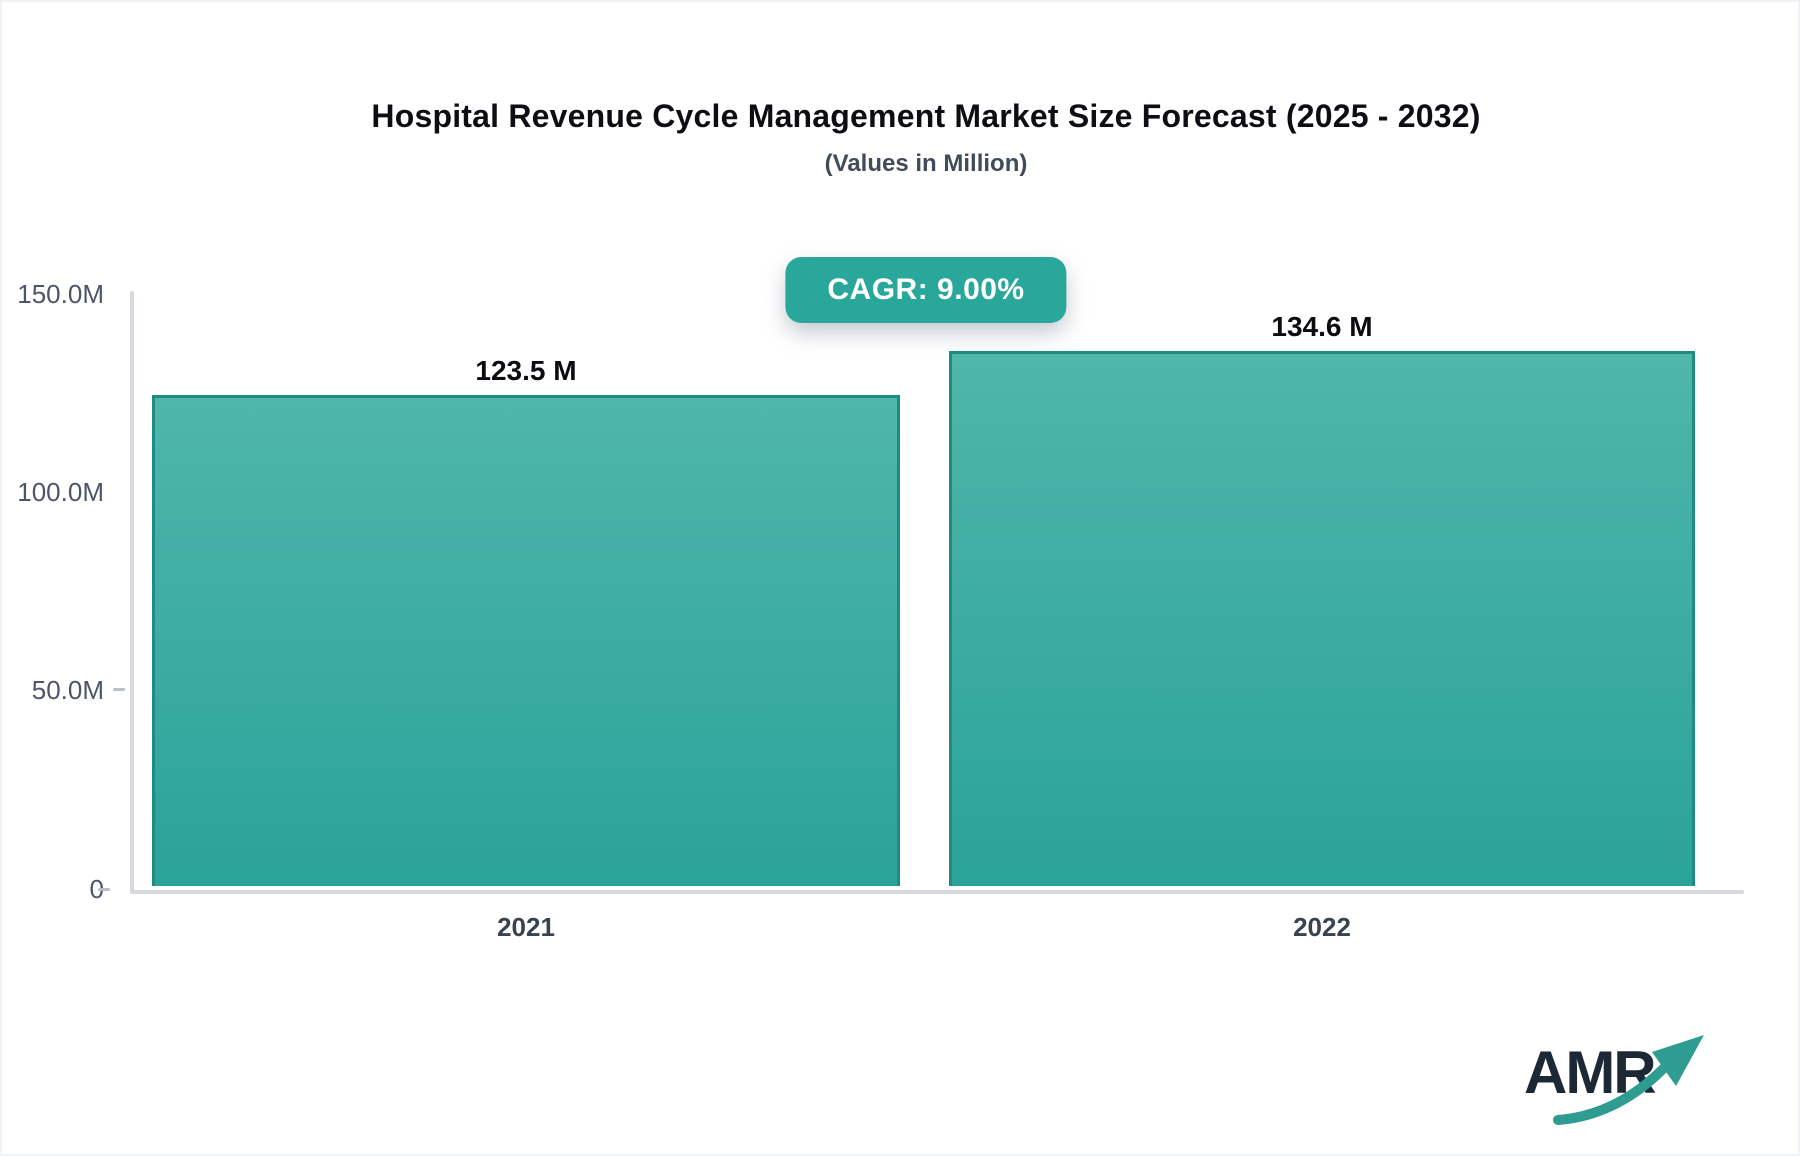  I want to click on y-axis-tick-label: 150.0M, so click(60, 294).